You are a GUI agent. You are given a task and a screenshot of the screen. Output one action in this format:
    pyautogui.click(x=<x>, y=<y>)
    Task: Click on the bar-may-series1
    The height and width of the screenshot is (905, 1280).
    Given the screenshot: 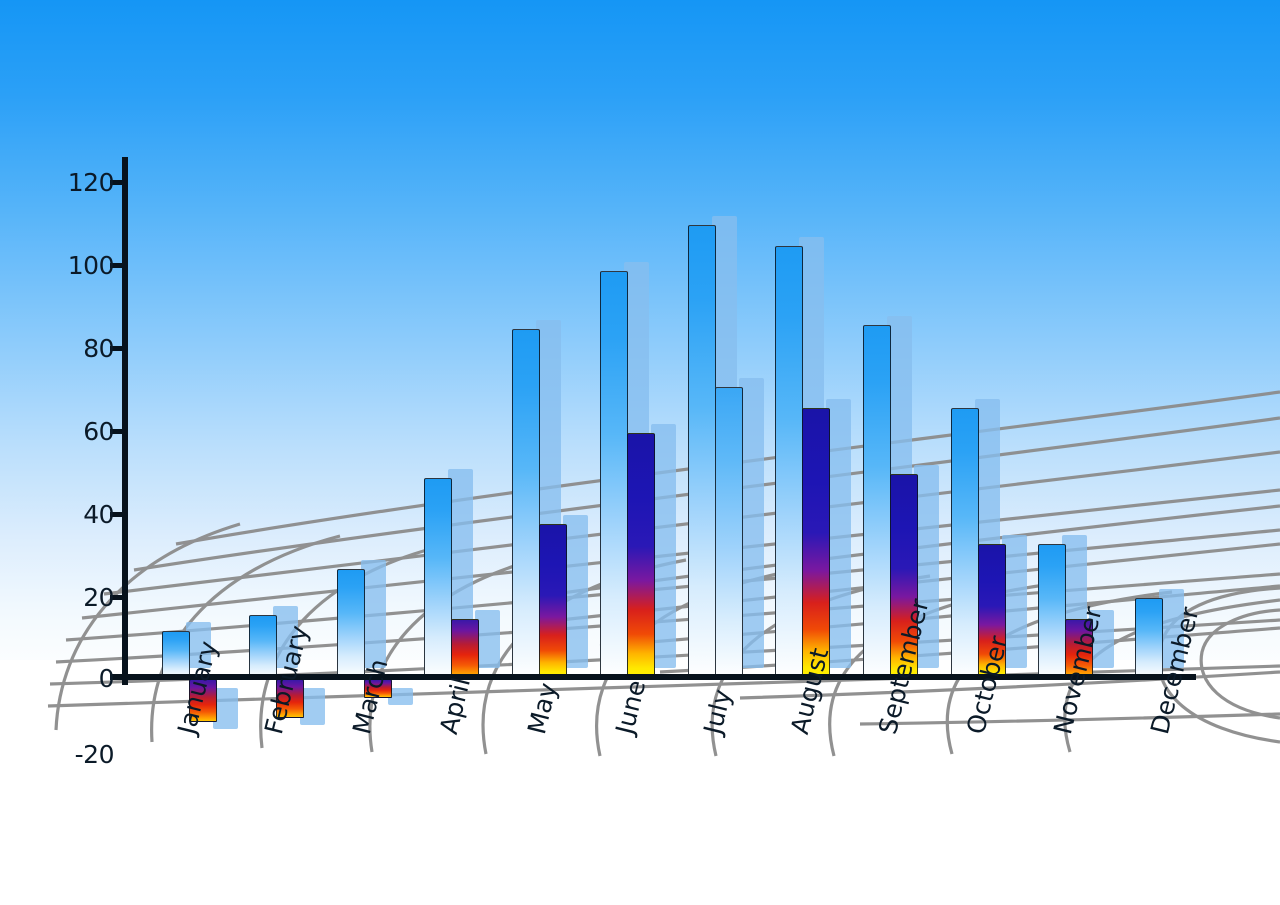 What is the action you would take?
    pyautogui.click(x=536, y=499)
    